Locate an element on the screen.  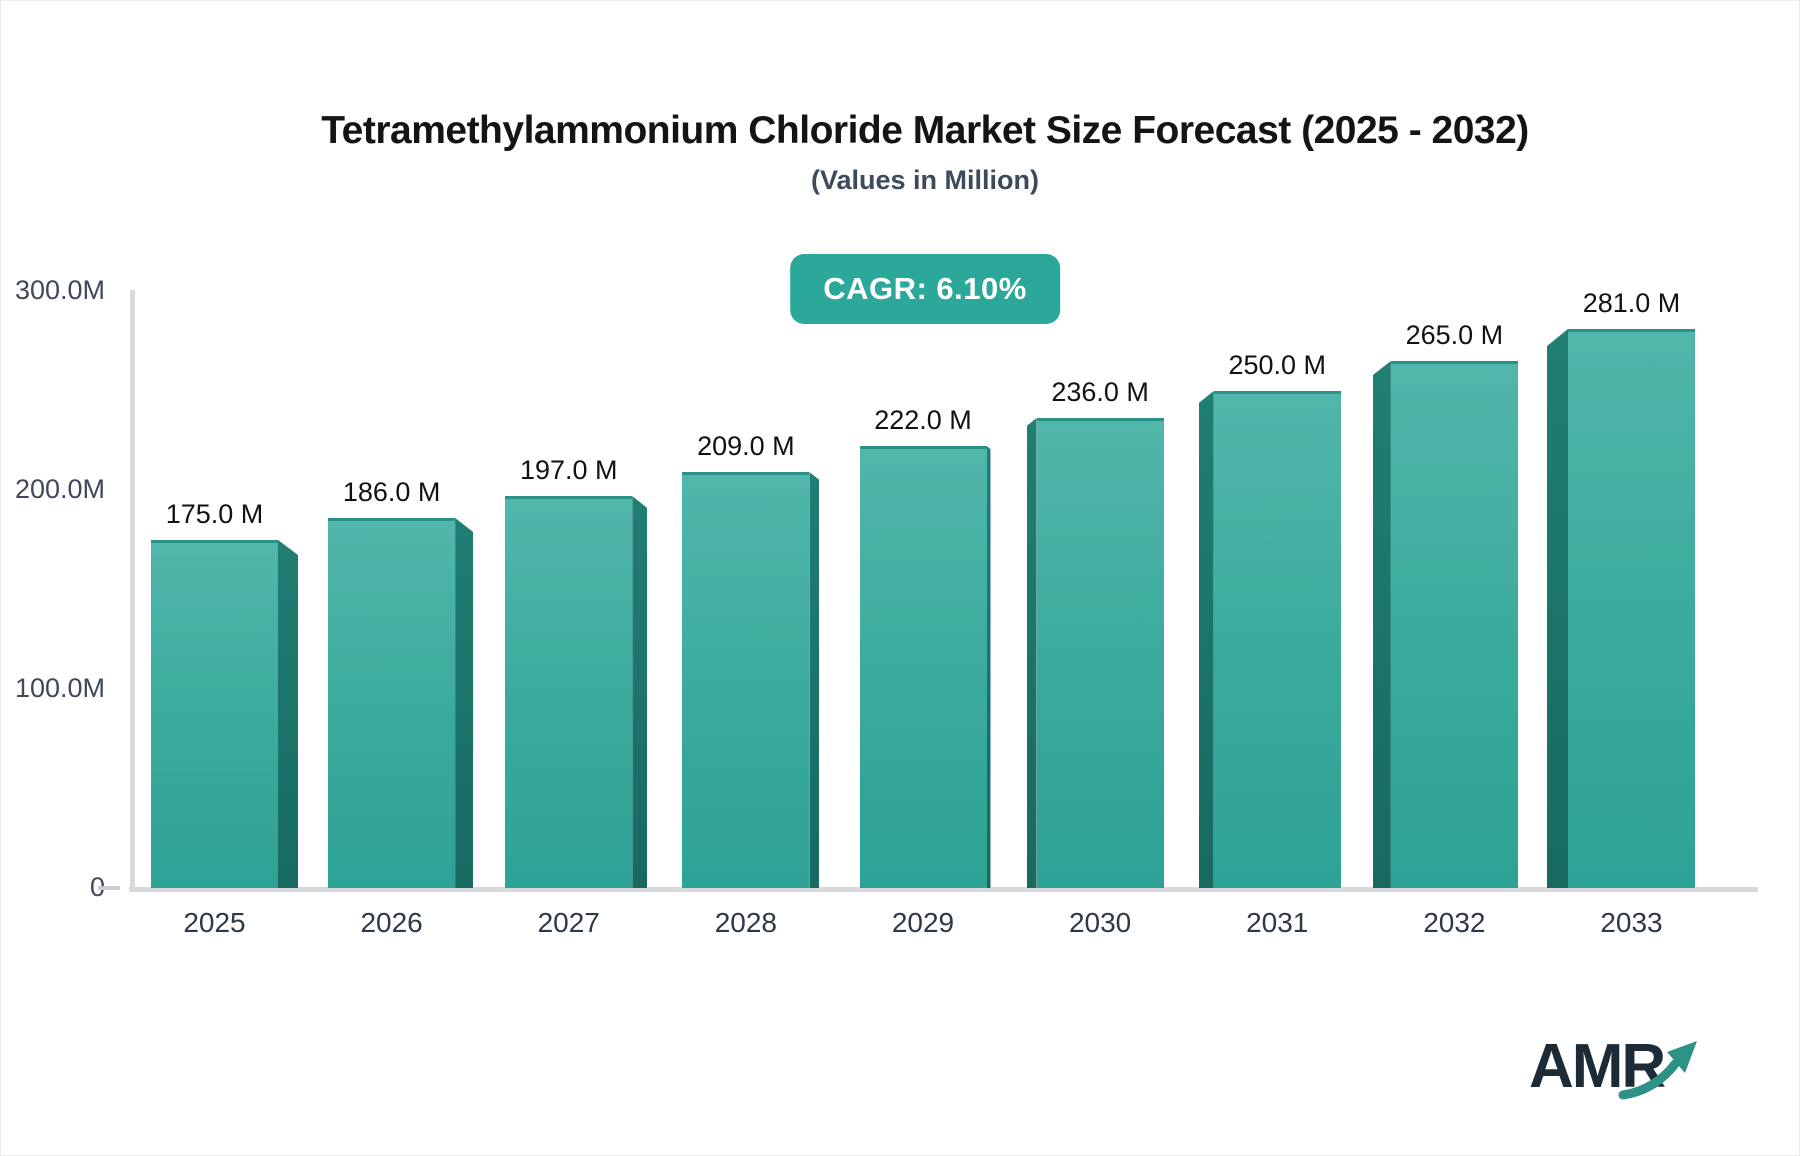
bar-value-label: 175.0 M is located at coordinates (214, 514).